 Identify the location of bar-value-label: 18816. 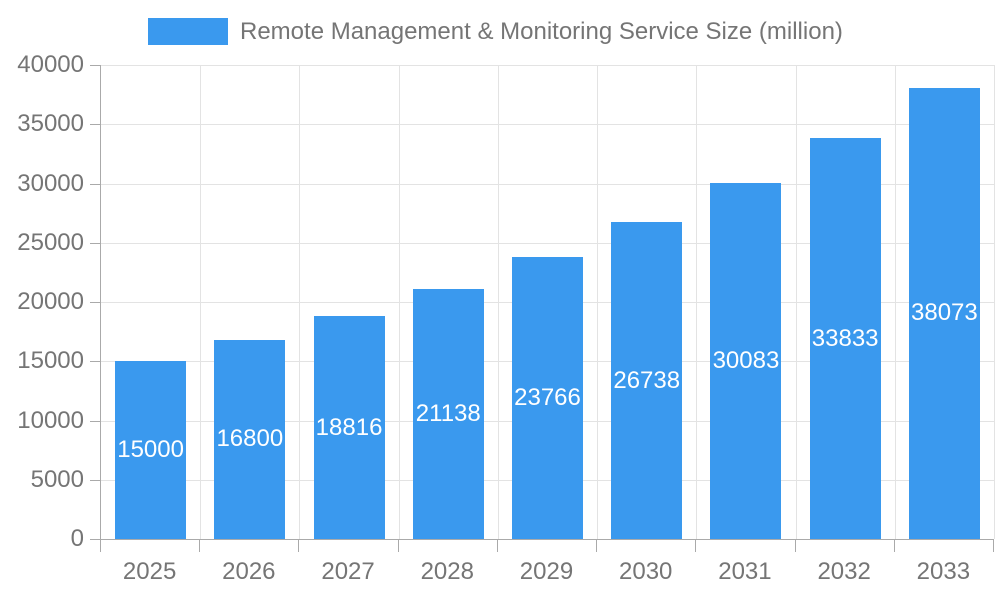
(349, 427).